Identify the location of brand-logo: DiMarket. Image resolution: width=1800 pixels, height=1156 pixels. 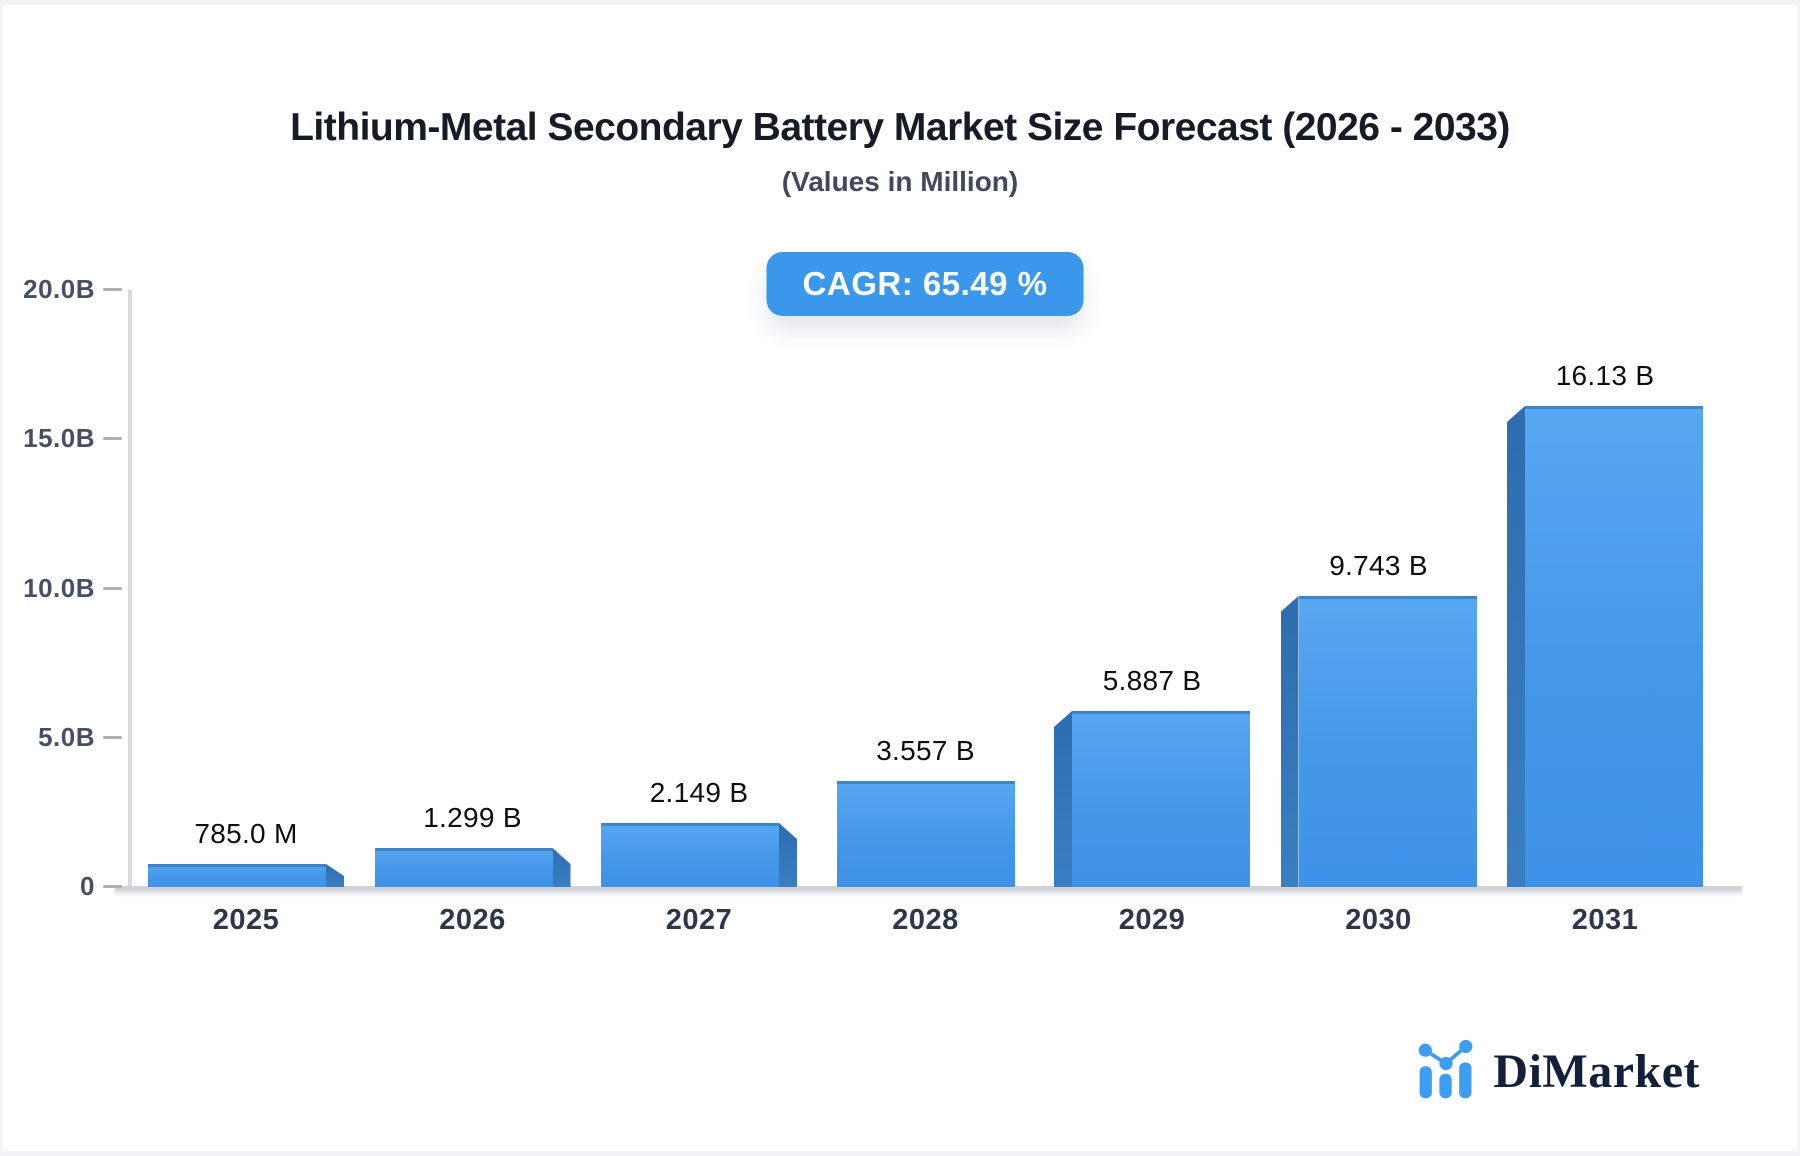
(1556, 1071).